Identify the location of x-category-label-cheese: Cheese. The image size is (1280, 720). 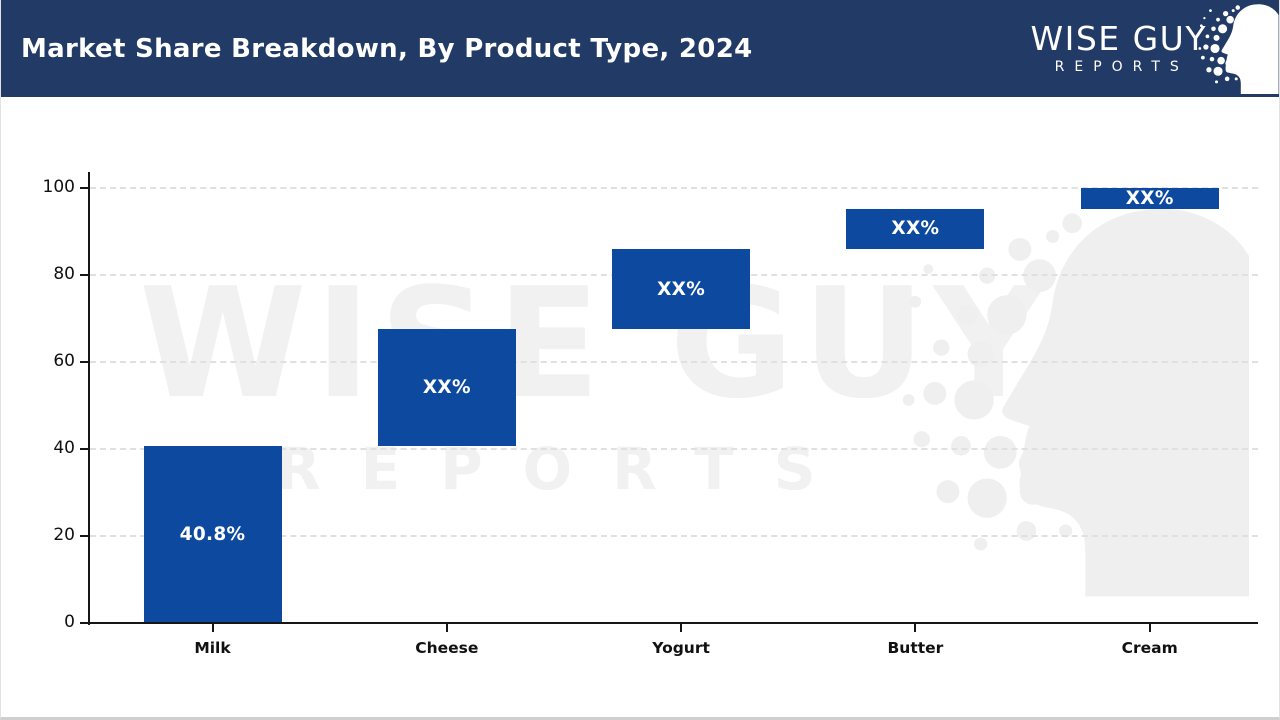
(447, 648).